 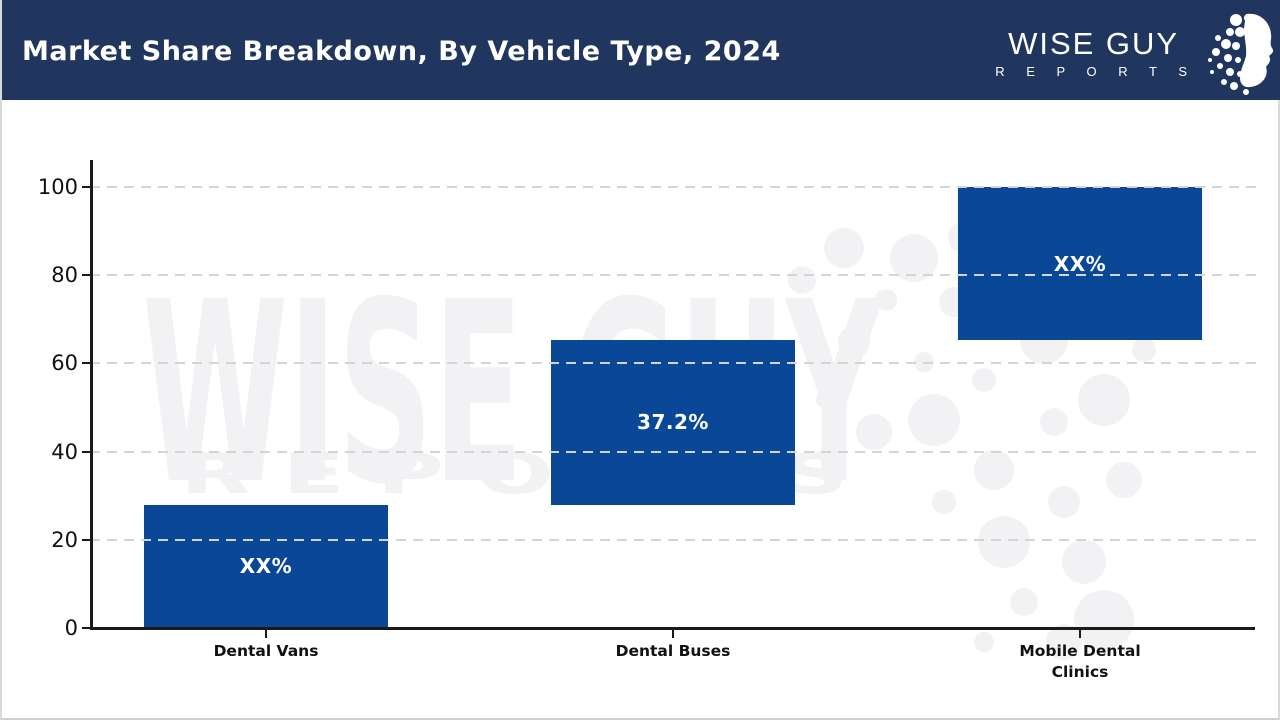 I want to click on x-axis-category-label: Mobile Dental Clinics, so click(x=1080, y=661).